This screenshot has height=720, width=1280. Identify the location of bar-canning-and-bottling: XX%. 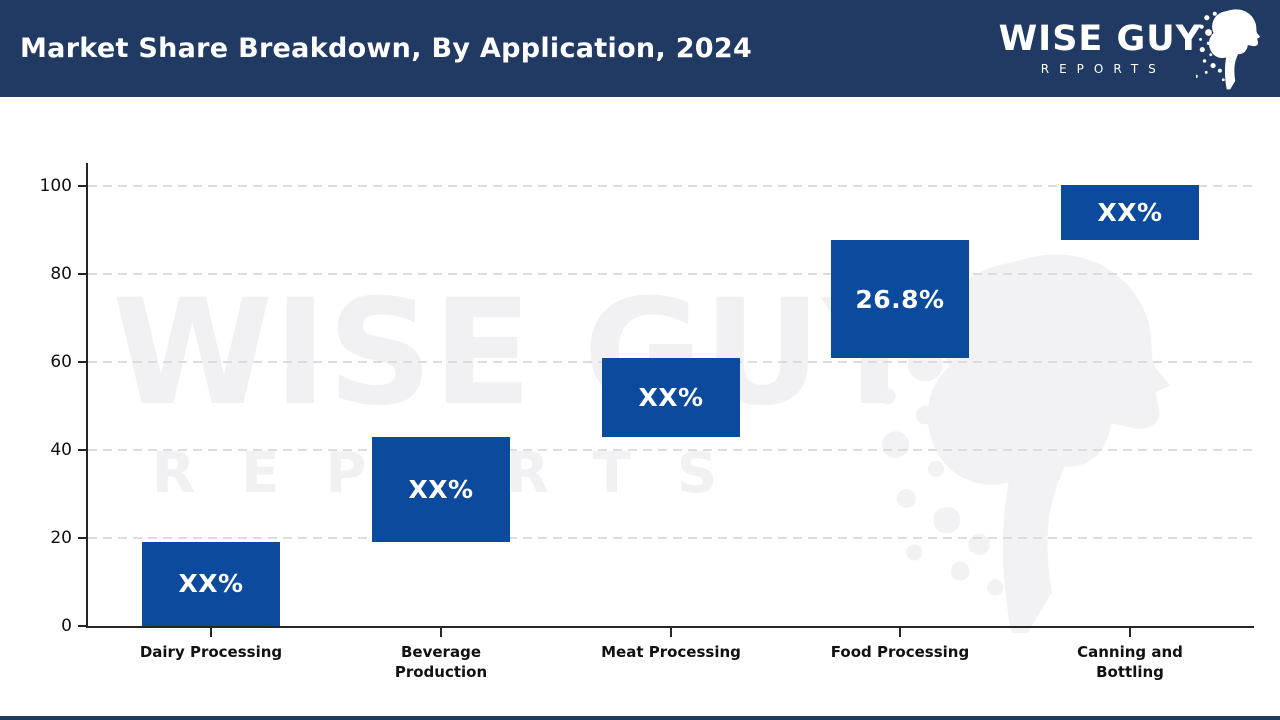
(1130, 213).